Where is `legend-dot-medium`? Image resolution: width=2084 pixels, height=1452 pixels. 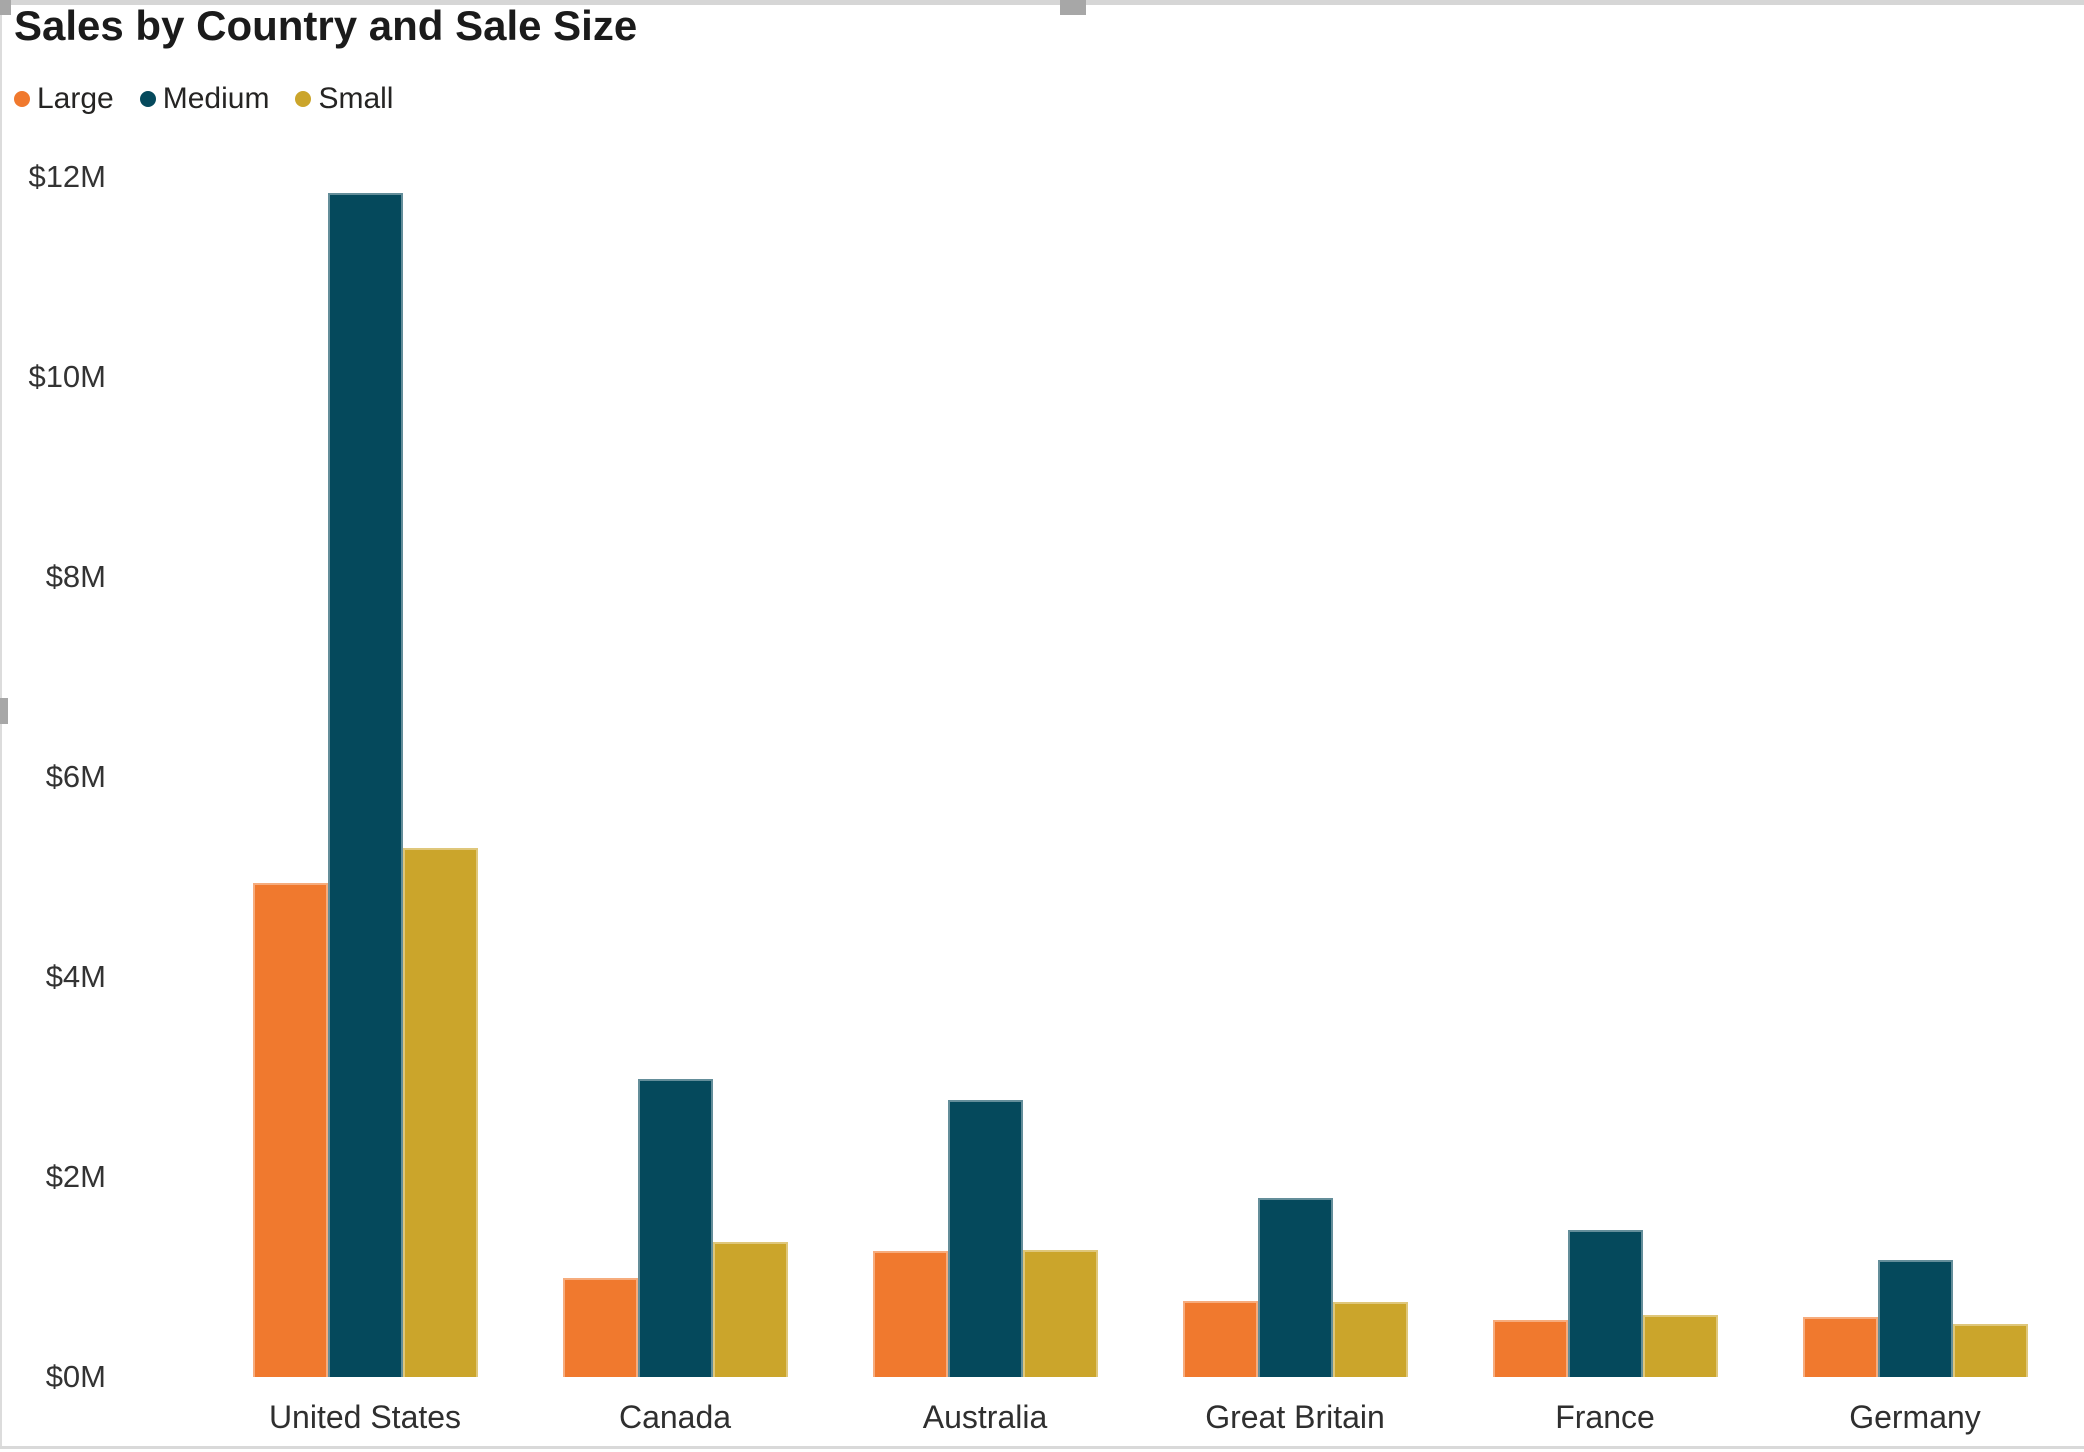 legend-dot-medium is located at coordinates (147, 99).